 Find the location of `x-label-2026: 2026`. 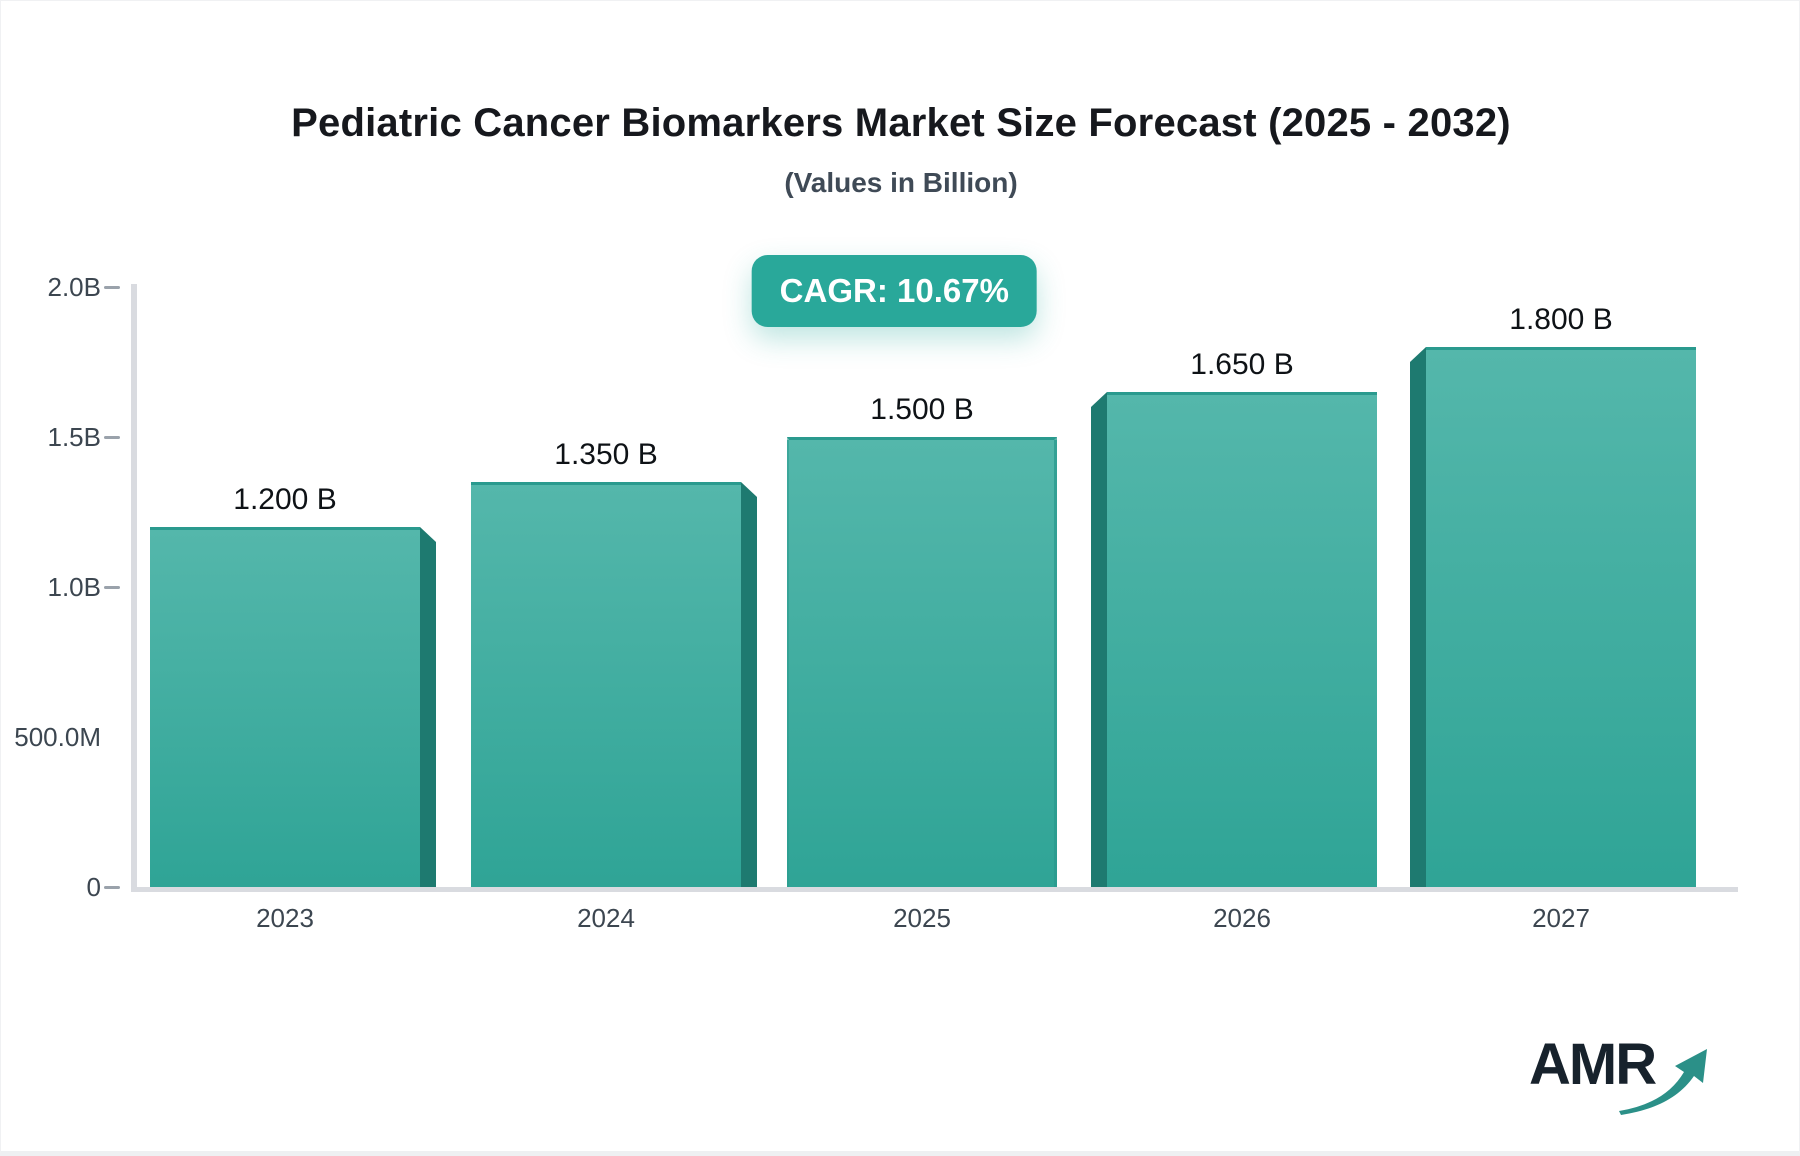

x-label-2026: 2026 is located at coordinates (1242, 918).